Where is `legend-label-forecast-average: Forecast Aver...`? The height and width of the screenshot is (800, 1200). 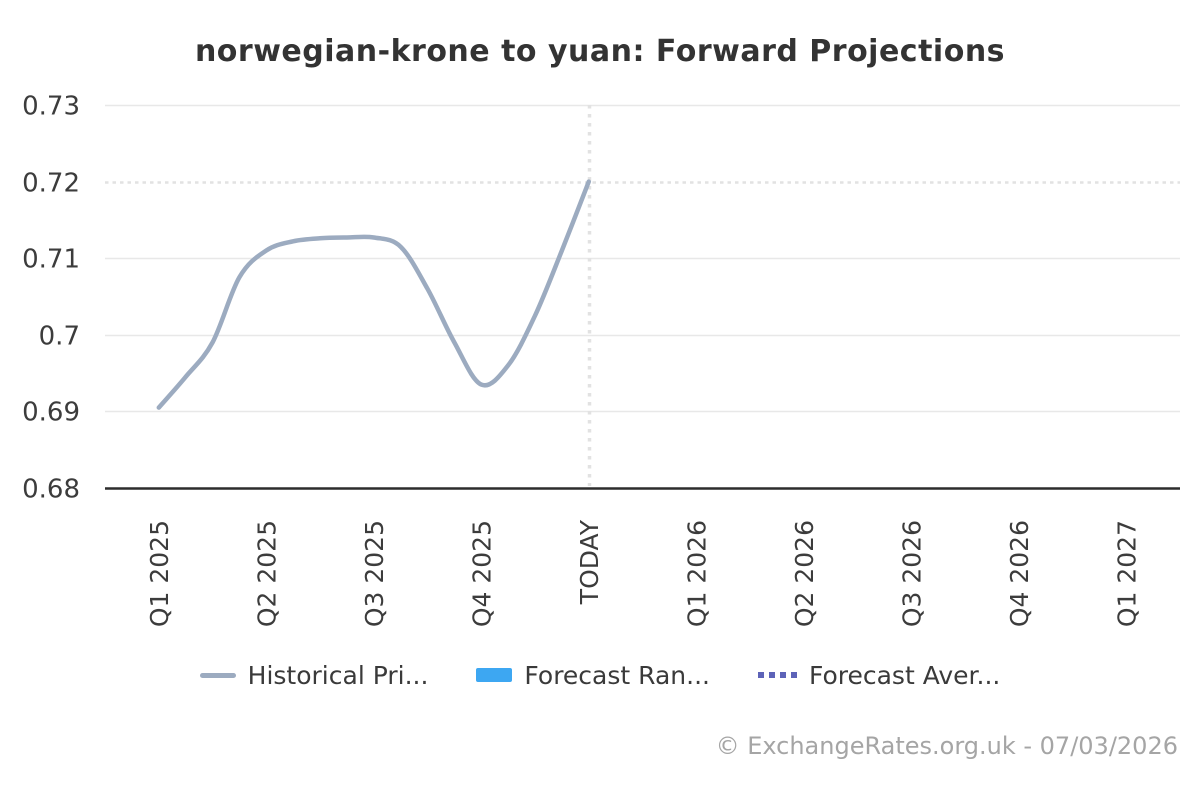 legend-label-forecast-average: Forecast Aver... is located at coordinates (904, 675).